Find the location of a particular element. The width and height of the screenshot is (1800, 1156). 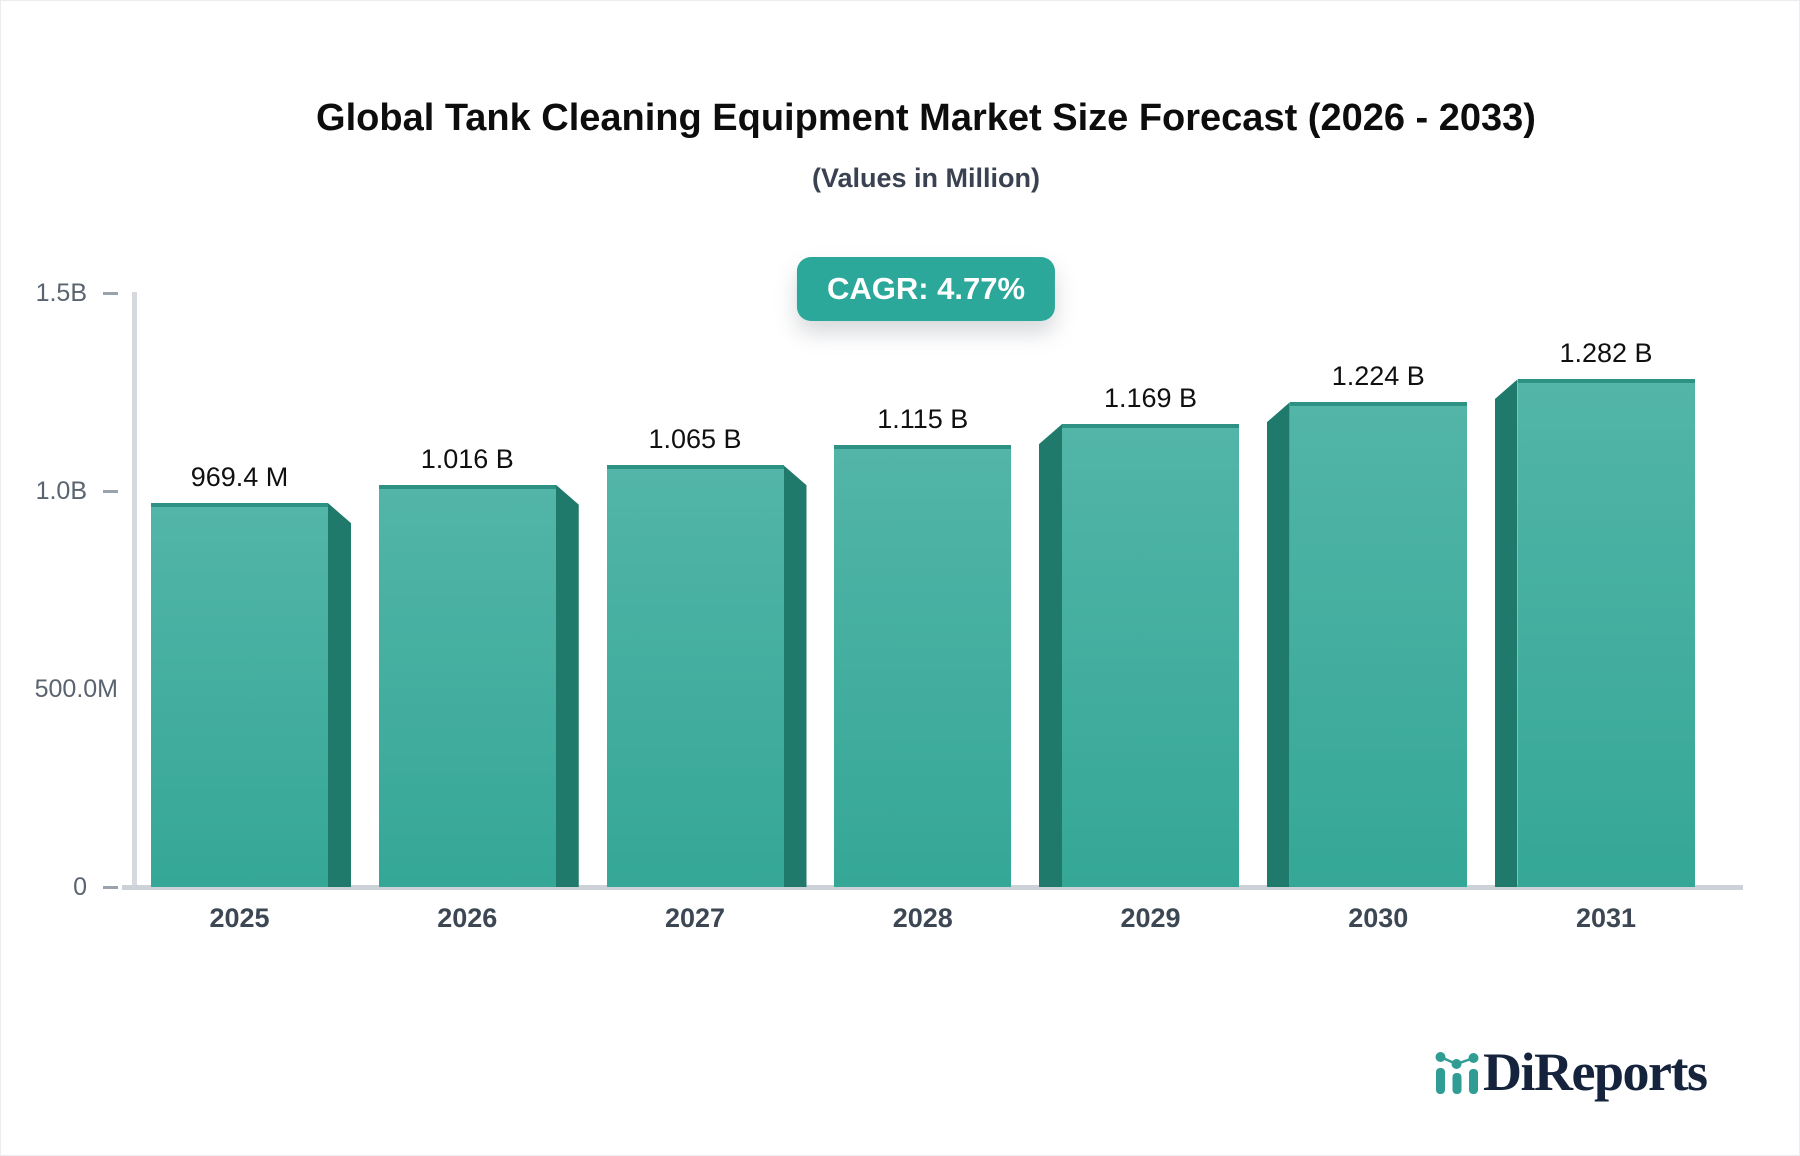

bar-value-label-2026: 1.016 B is located at coordinates (467, 458).